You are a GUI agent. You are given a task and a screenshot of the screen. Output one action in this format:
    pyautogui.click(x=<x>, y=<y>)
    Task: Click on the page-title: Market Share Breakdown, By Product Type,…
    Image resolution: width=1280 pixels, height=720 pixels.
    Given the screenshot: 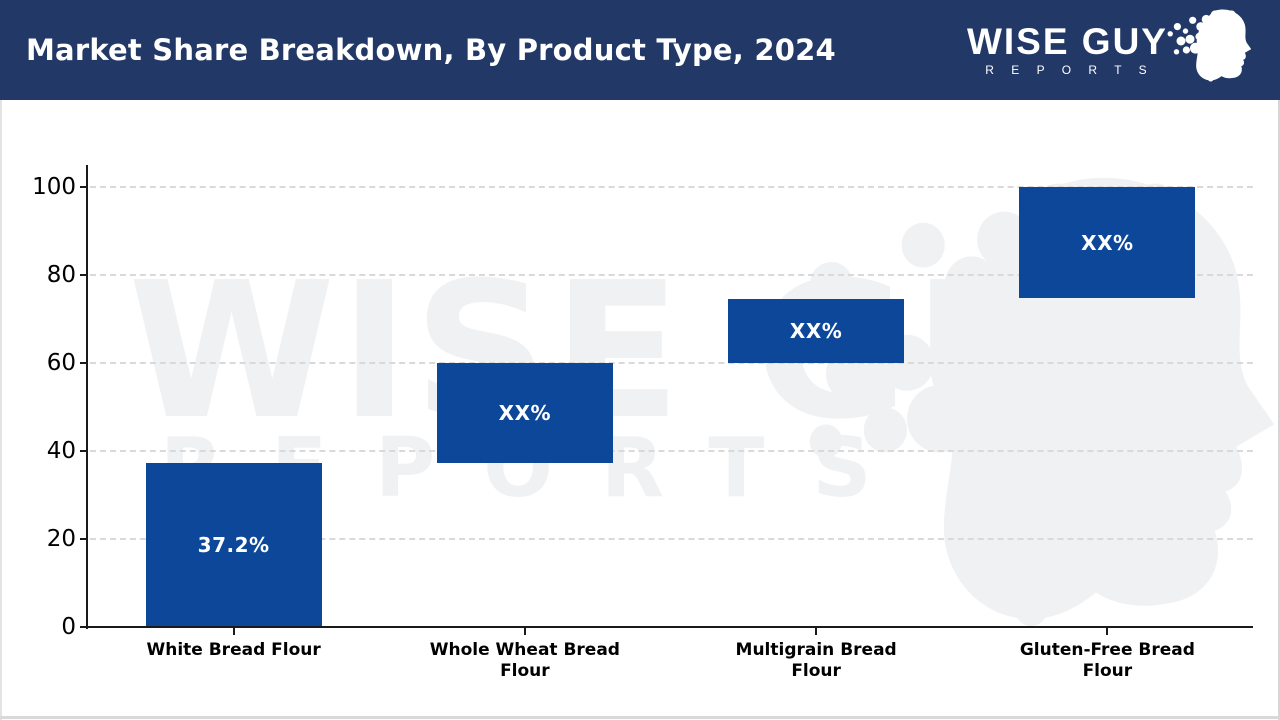 What is the action you would take?
    pyautogui.click(x=431, y=50)
    